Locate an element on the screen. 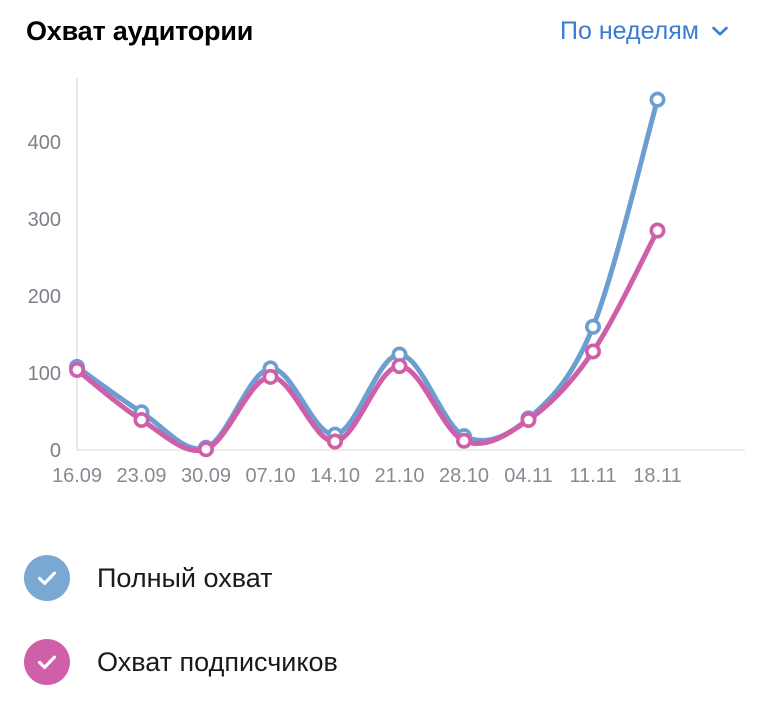 The image size is (757, 719). x-tick-label: 30.09 is located at coordinates (206, 476).